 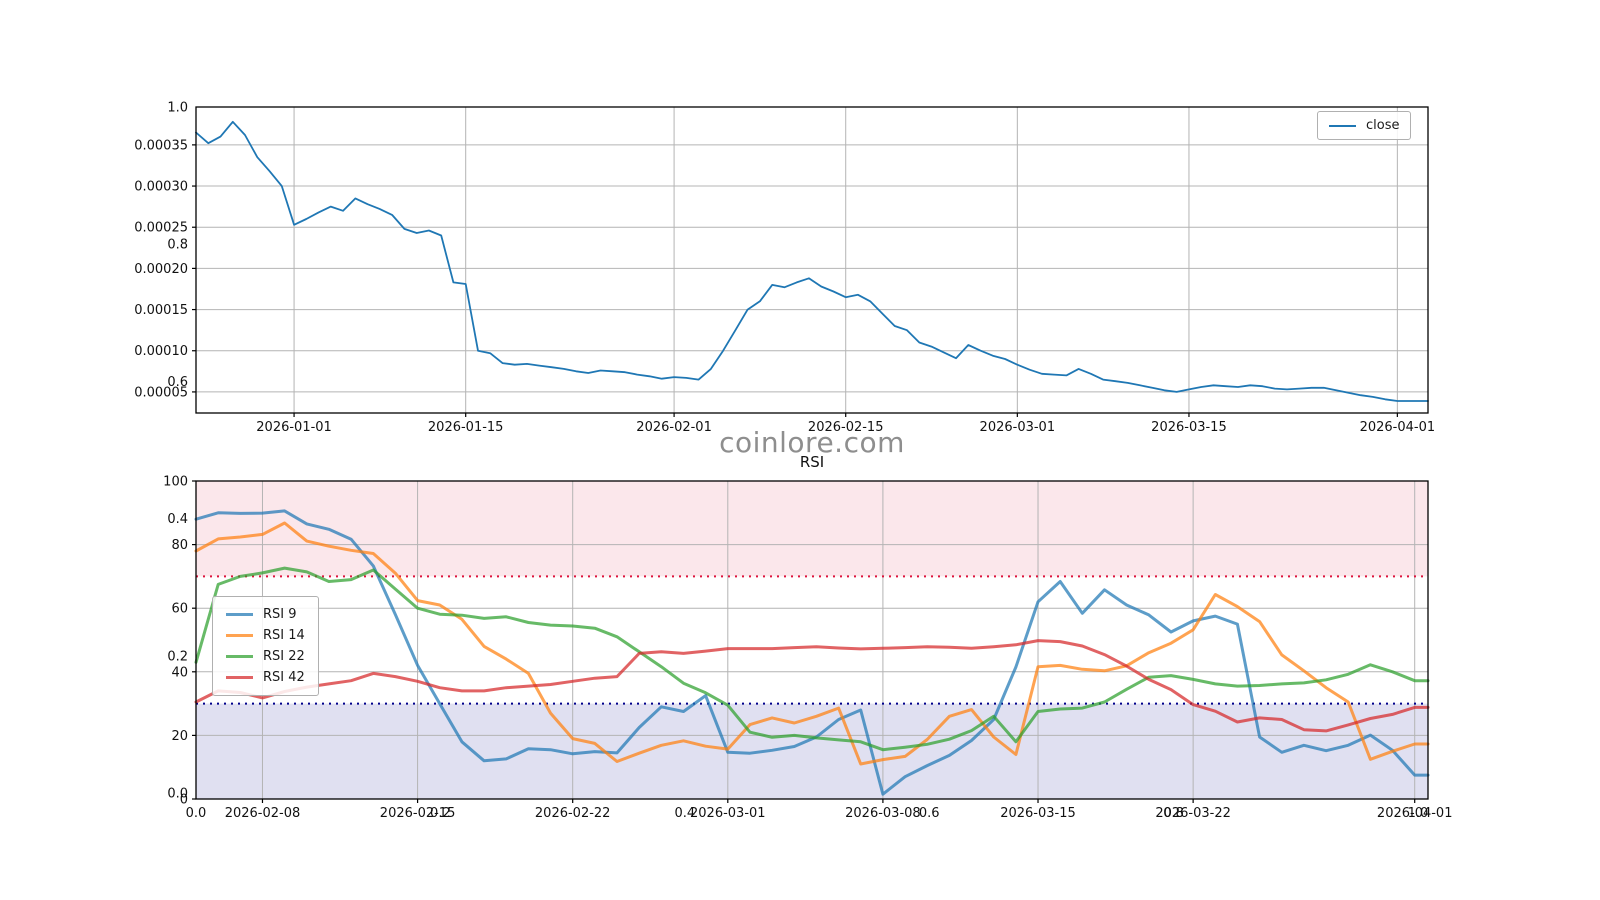 What do you see at coordinates (161, 392) in the screenshot?
I see `svg-text: 0.00005` at bounding box center [161, 392].